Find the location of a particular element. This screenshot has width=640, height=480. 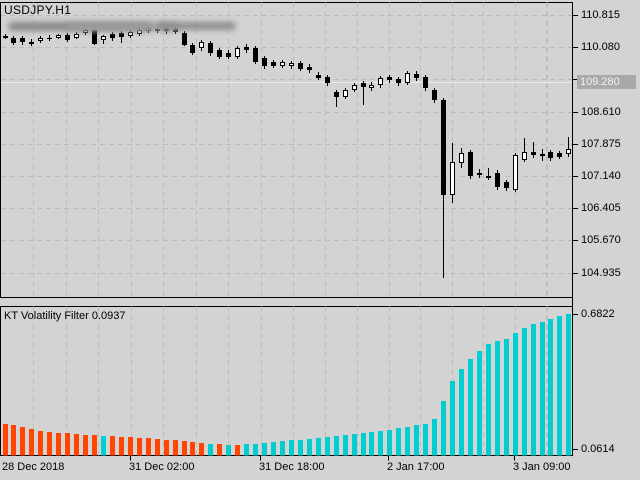

time-axis-label: 2 Jan 17:00 is located at coordinates (416, 467).